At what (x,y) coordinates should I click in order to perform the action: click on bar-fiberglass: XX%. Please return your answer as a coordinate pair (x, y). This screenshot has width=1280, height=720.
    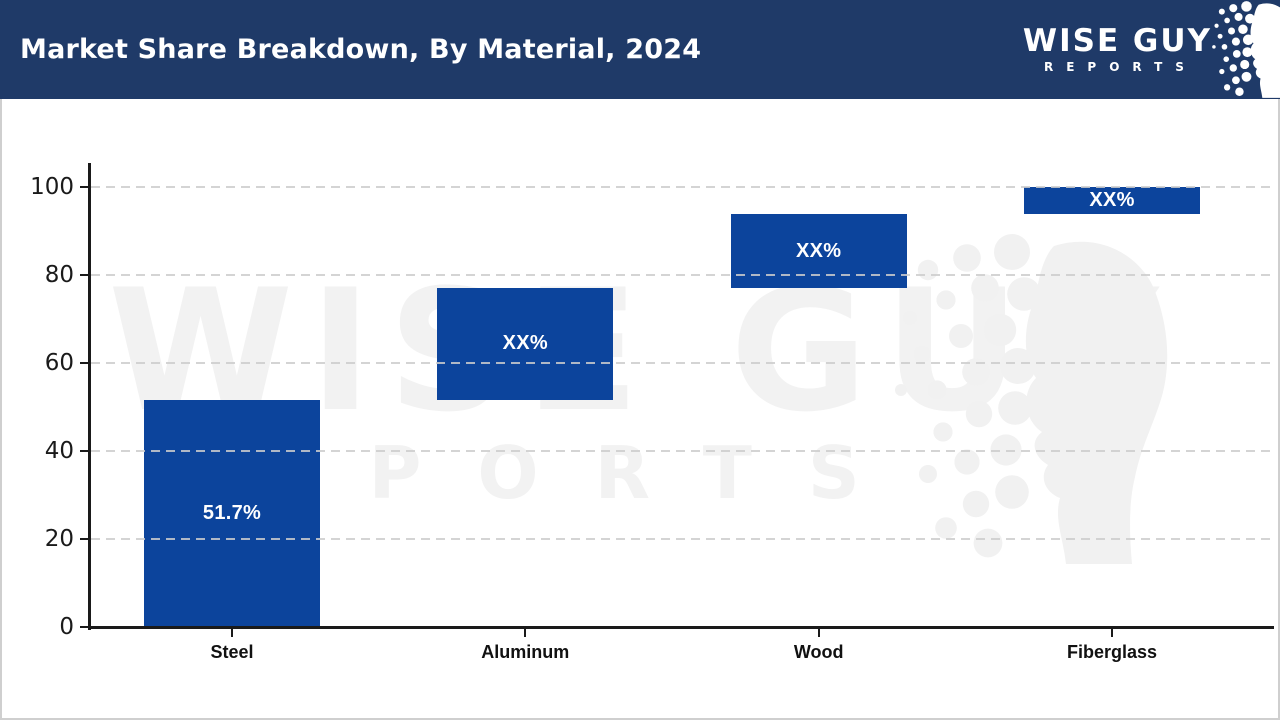
    Looking at the image, I should click on (1112, 200).